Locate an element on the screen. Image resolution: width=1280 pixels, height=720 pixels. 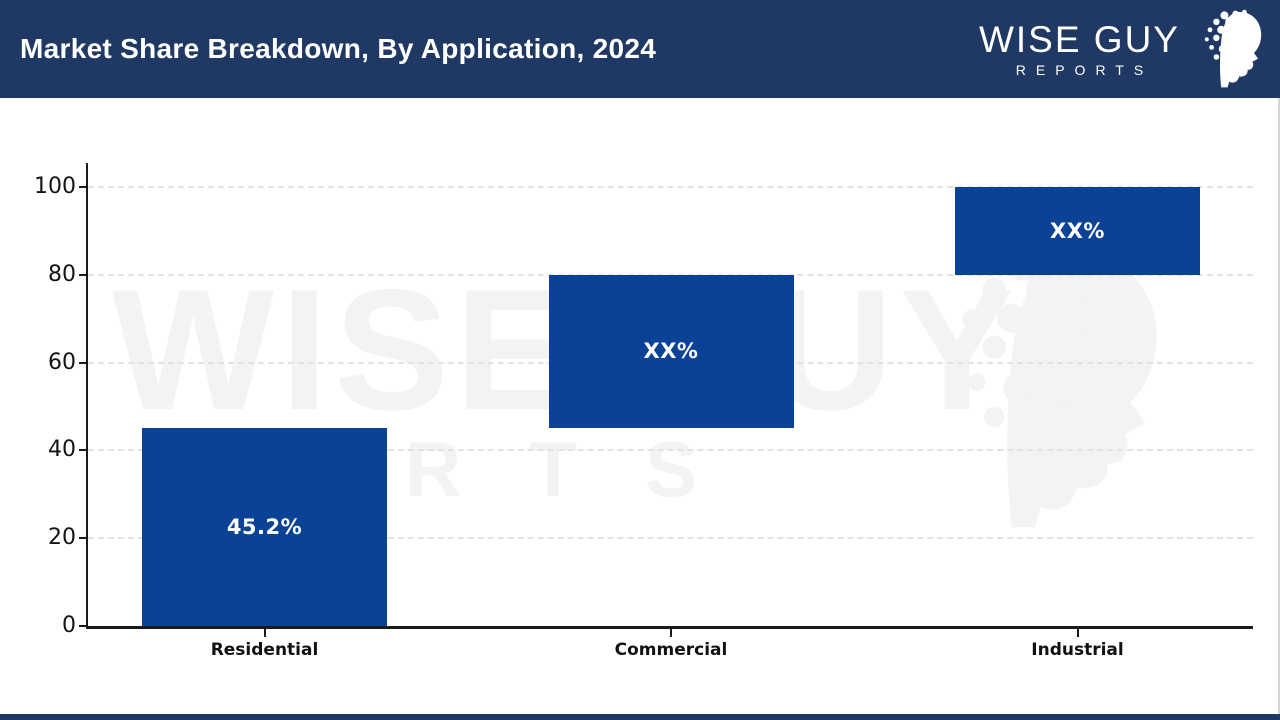
y-tick-label: 0 is located at coordinates (69, 625).